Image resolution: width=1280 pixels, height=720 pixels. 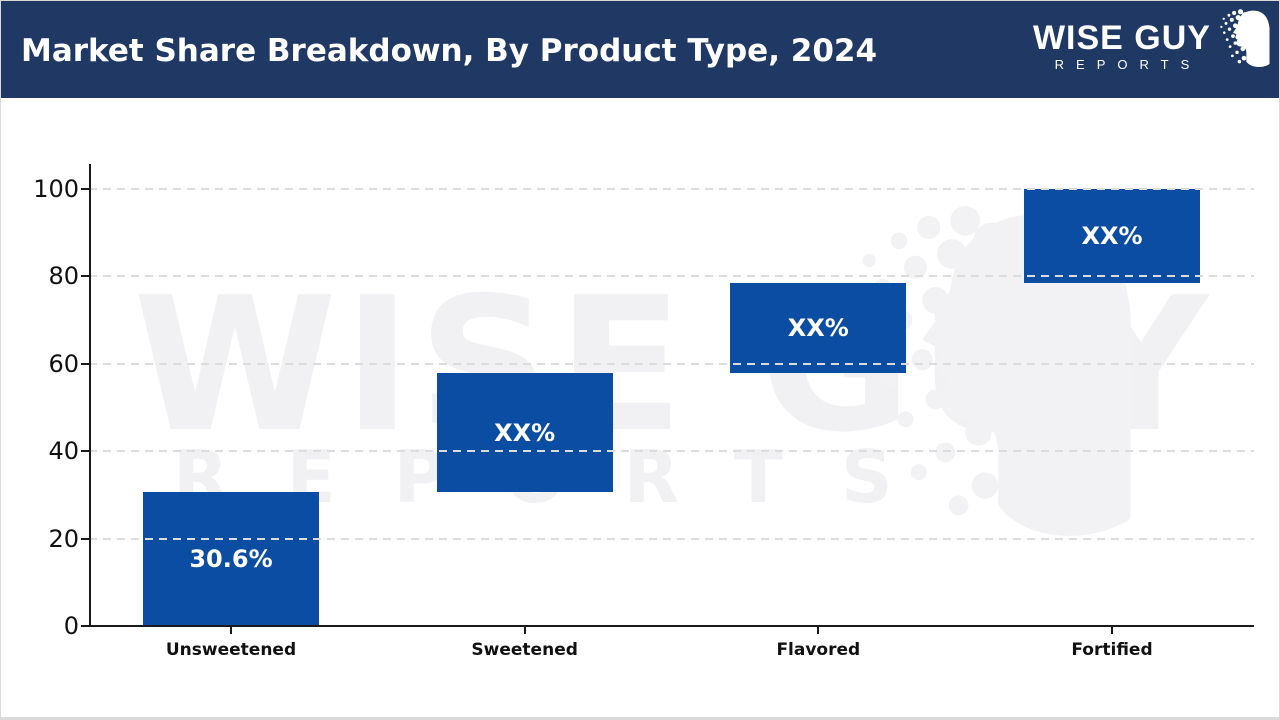 What do you see at coordinates (640, 718) in the screenshot?
I see `bottom-divider` at bounding box center [640, 718].